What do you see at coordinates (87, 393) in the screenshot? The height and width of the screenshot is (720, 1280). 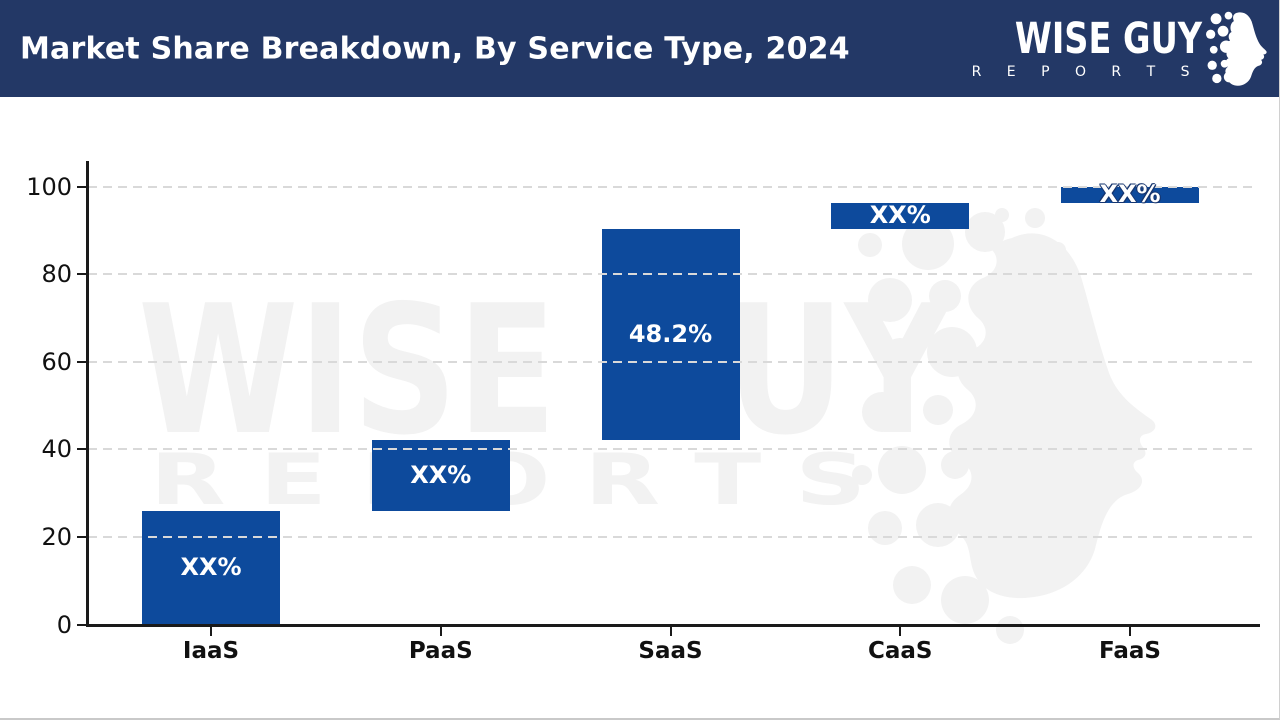 I see `y-axis-line` at bounding box center [87, 393].